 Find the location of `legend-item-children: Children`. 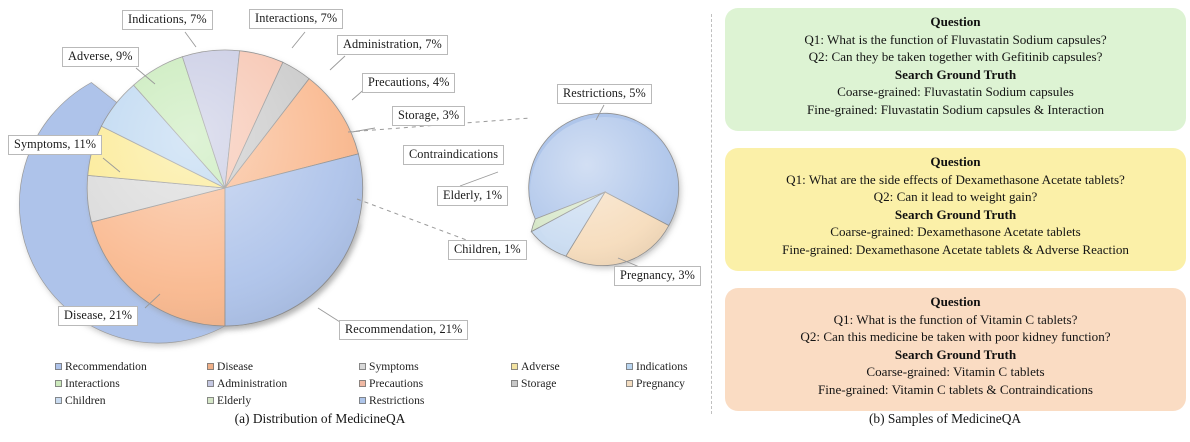

legend-item-children: Children is located at coordinates (131, 400).